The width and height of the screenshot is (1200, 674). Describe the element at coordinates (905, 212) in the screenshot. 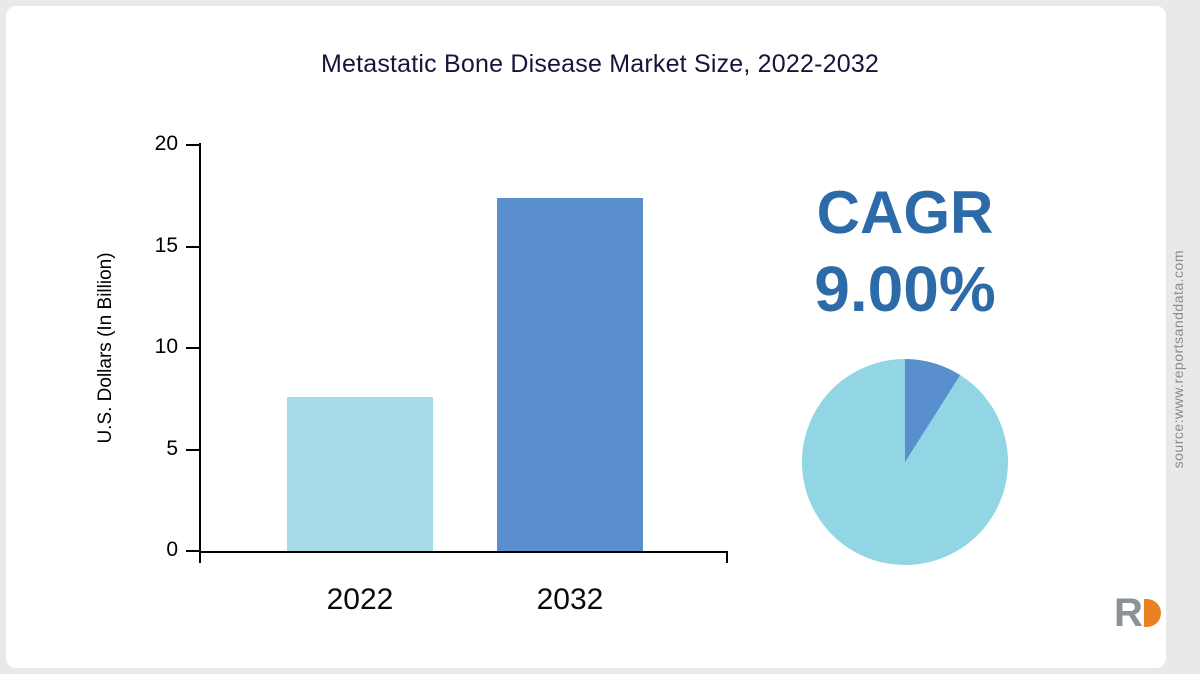

I see `cagr-label: CAGR` at that location.